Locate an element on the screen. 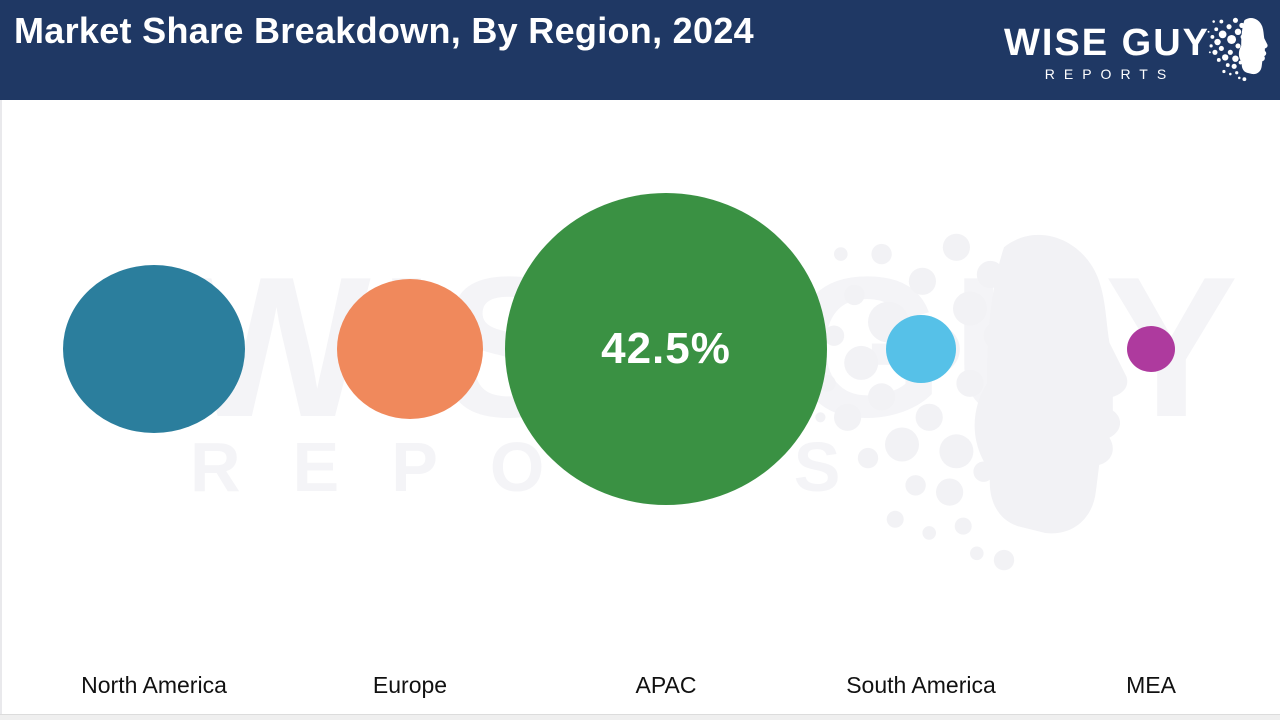  bubble-apac: 42.5% is located at coordinates (666, 349).